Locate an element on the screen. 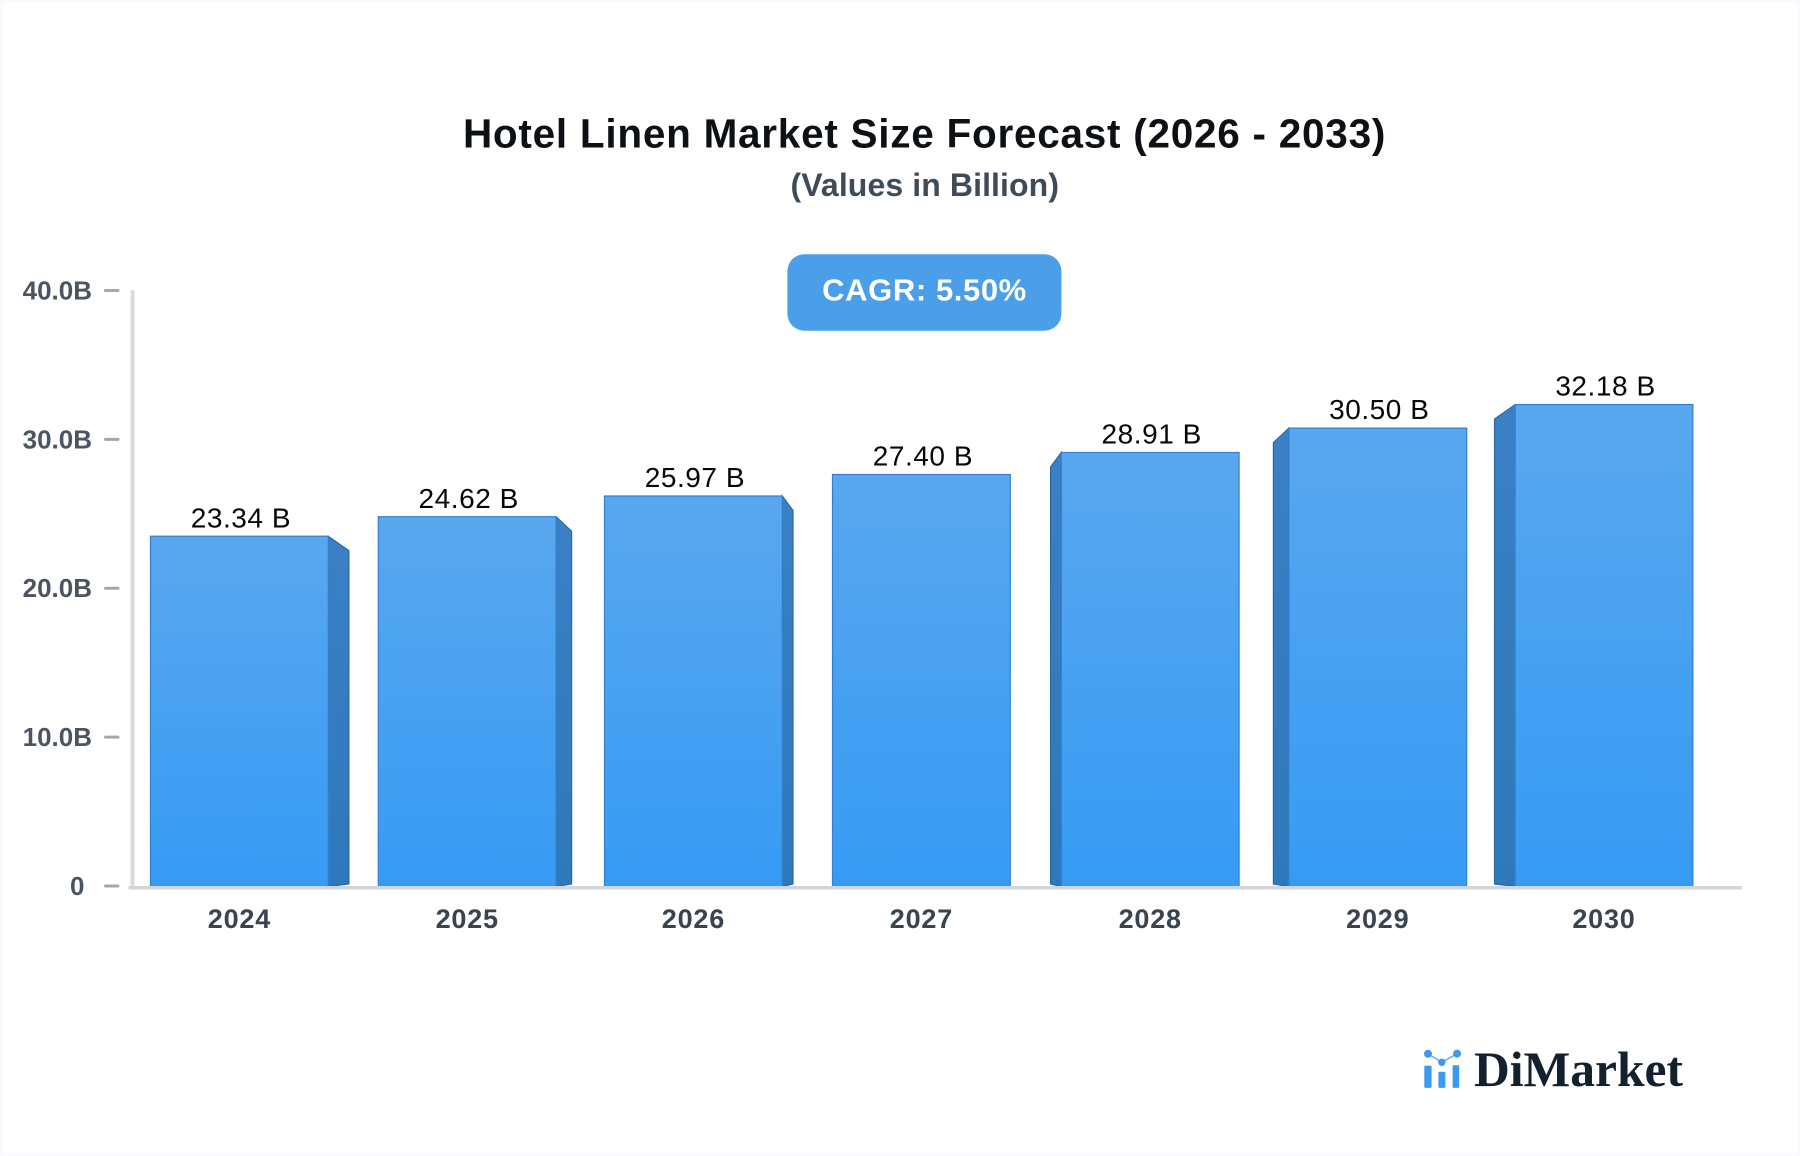 This screenshot has width=1800, height=1156. svg-text: CAGR: 5.50% is located at coordinates (924, 290).